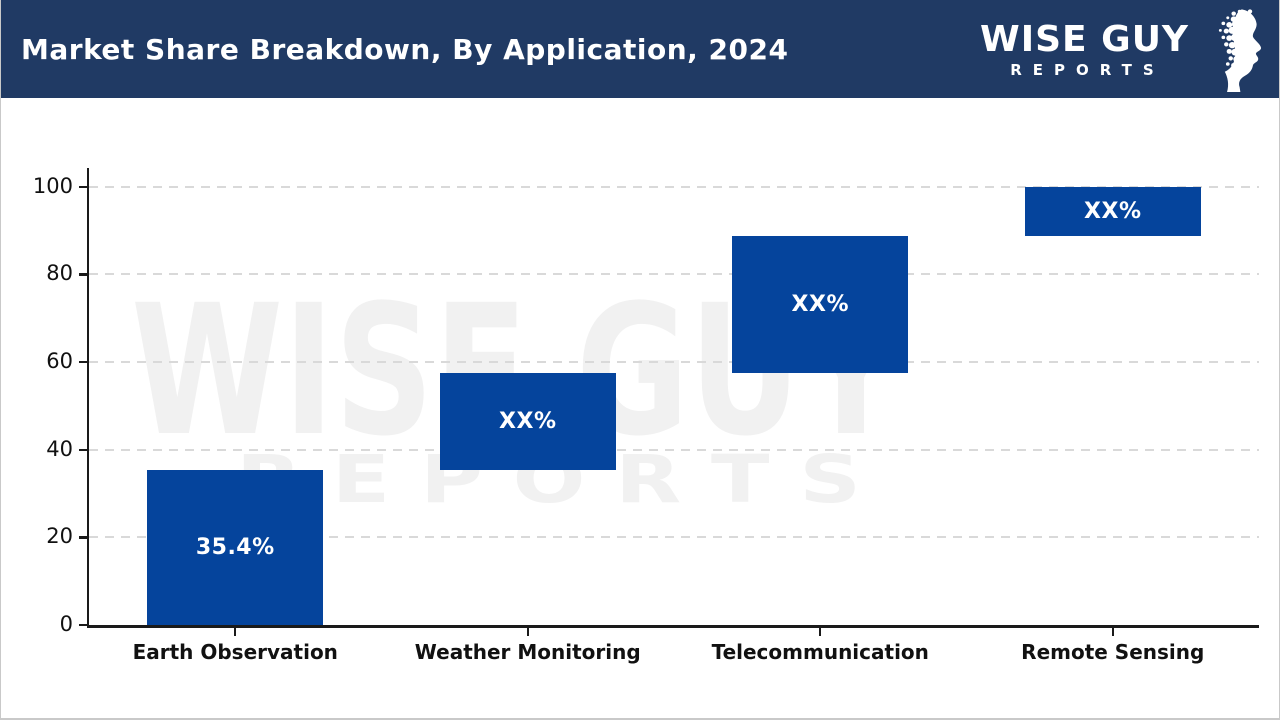 This screenshot has height=720, width=1280. Describe the element at coordinates (1240, 50) in the screenshot. I see `dotted-head-icon` at that location.